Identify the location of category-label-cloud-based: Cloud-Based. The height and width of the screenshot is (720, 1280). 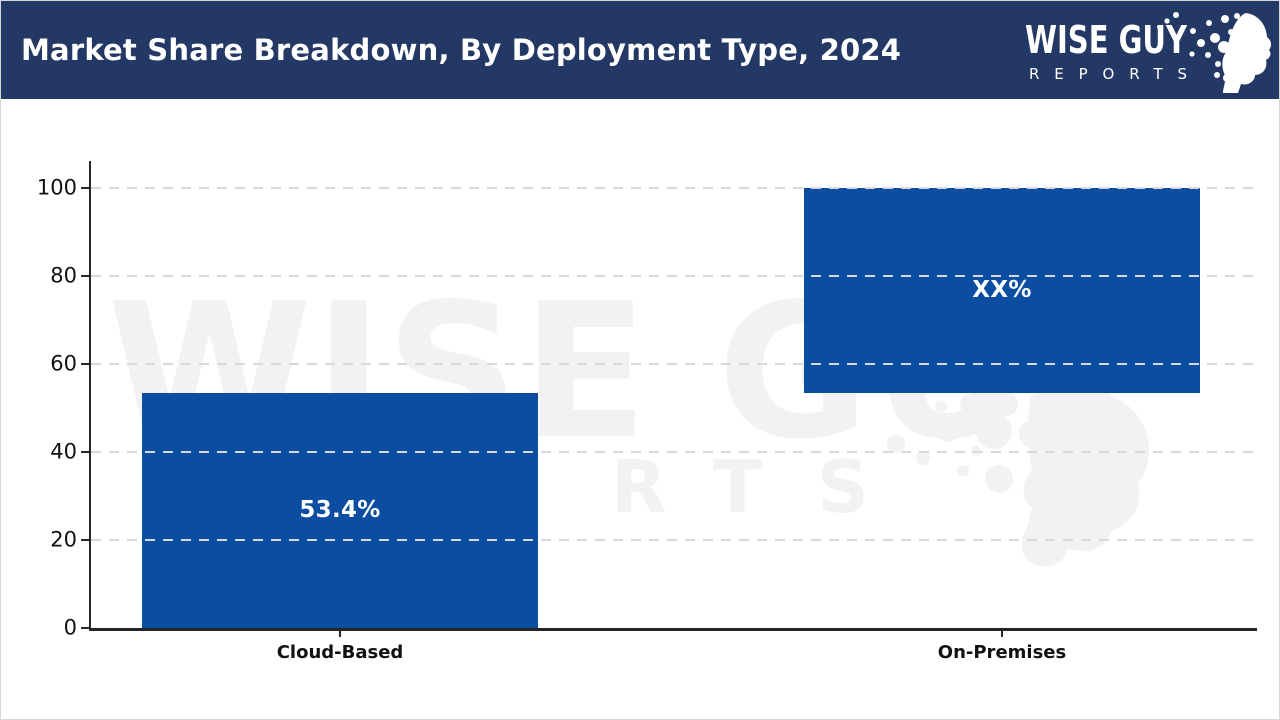
(340, 652).